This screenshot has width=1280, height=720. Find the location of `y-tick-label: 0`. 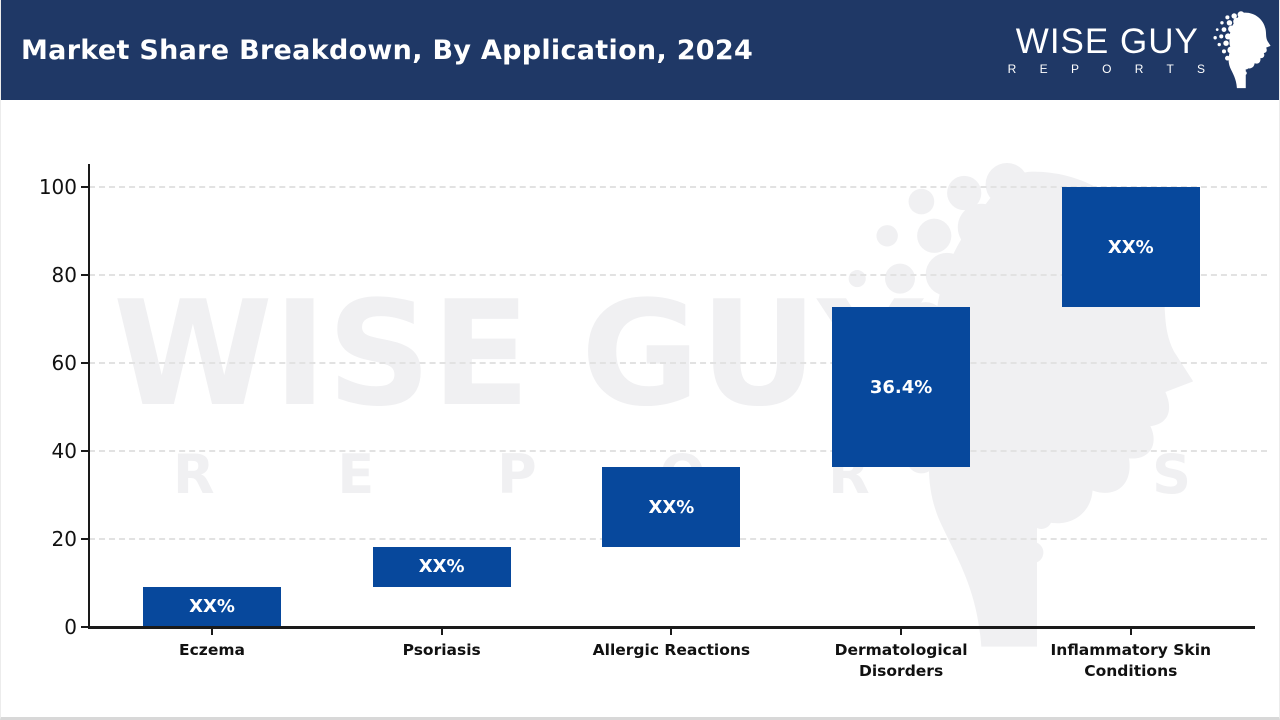

y-tick-label: 0 is located at coordinates (70, 627).